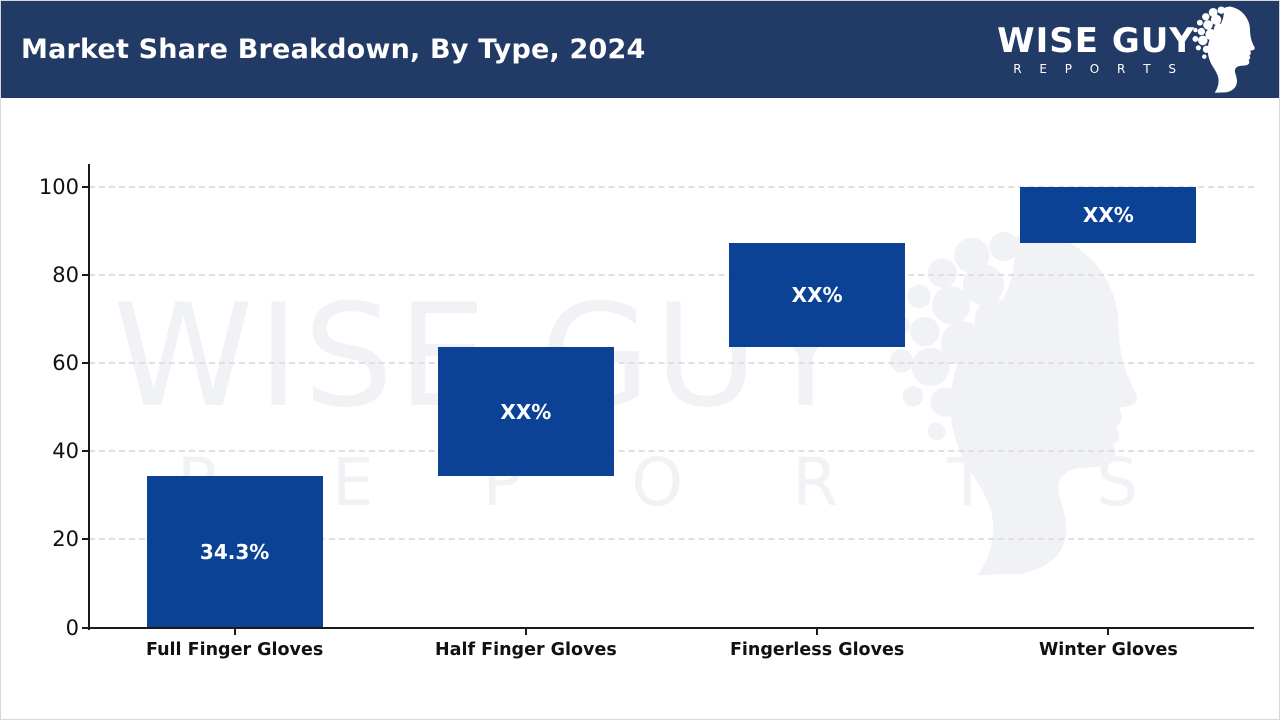 The width and height of the screenshot is (1280, 720). I want to click on x-axis, so click(671, 627).